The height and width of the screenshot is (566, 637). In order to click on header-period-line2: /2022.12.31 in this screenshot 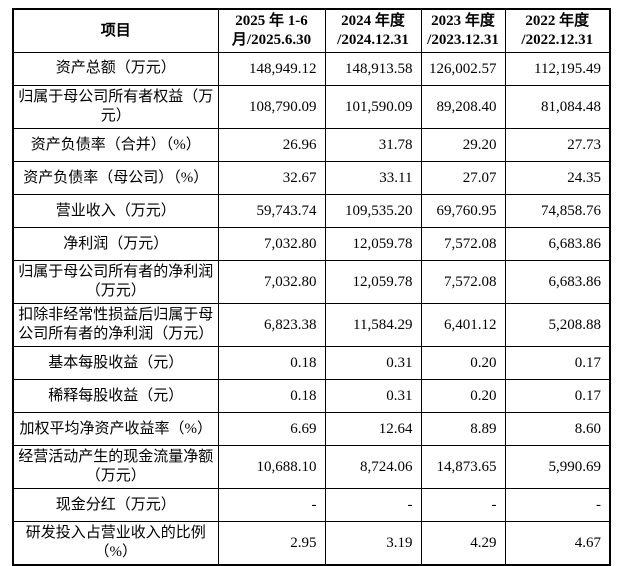, I will do `click(557, 40)`.